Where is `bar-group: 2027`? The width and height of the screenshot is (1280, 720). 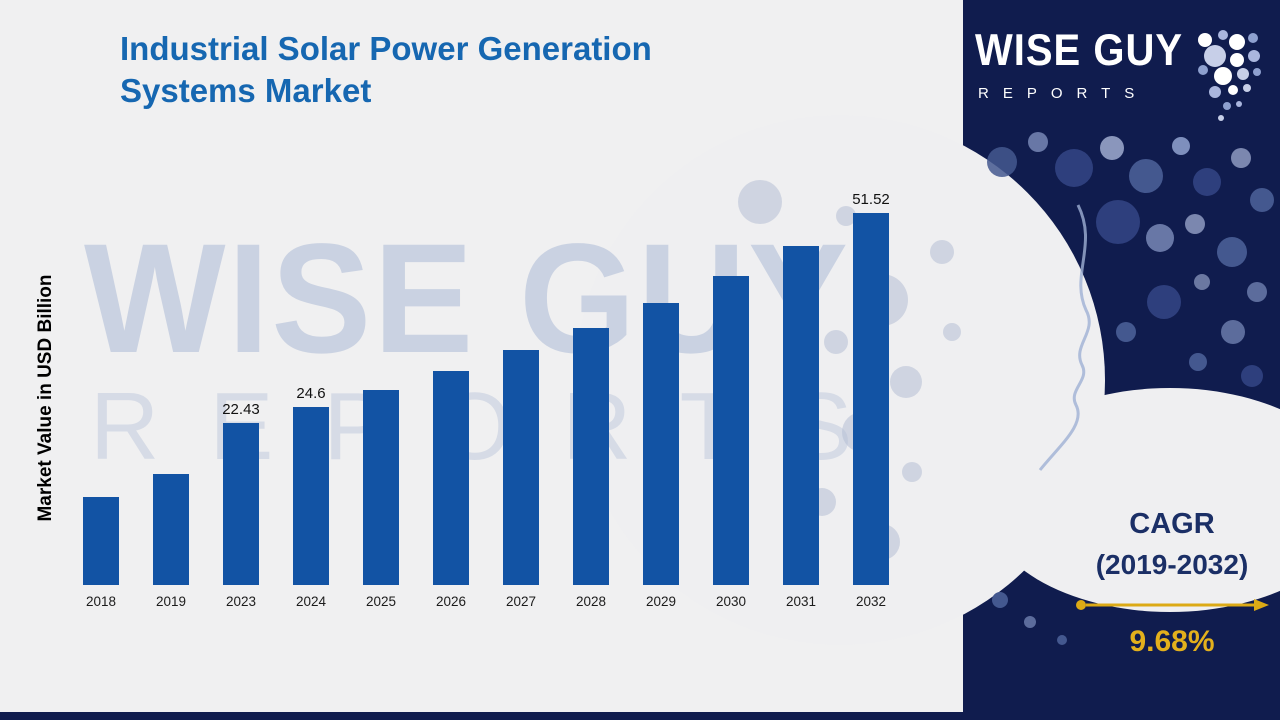 bar-group: 2027 is located at coordinates (521, 397).